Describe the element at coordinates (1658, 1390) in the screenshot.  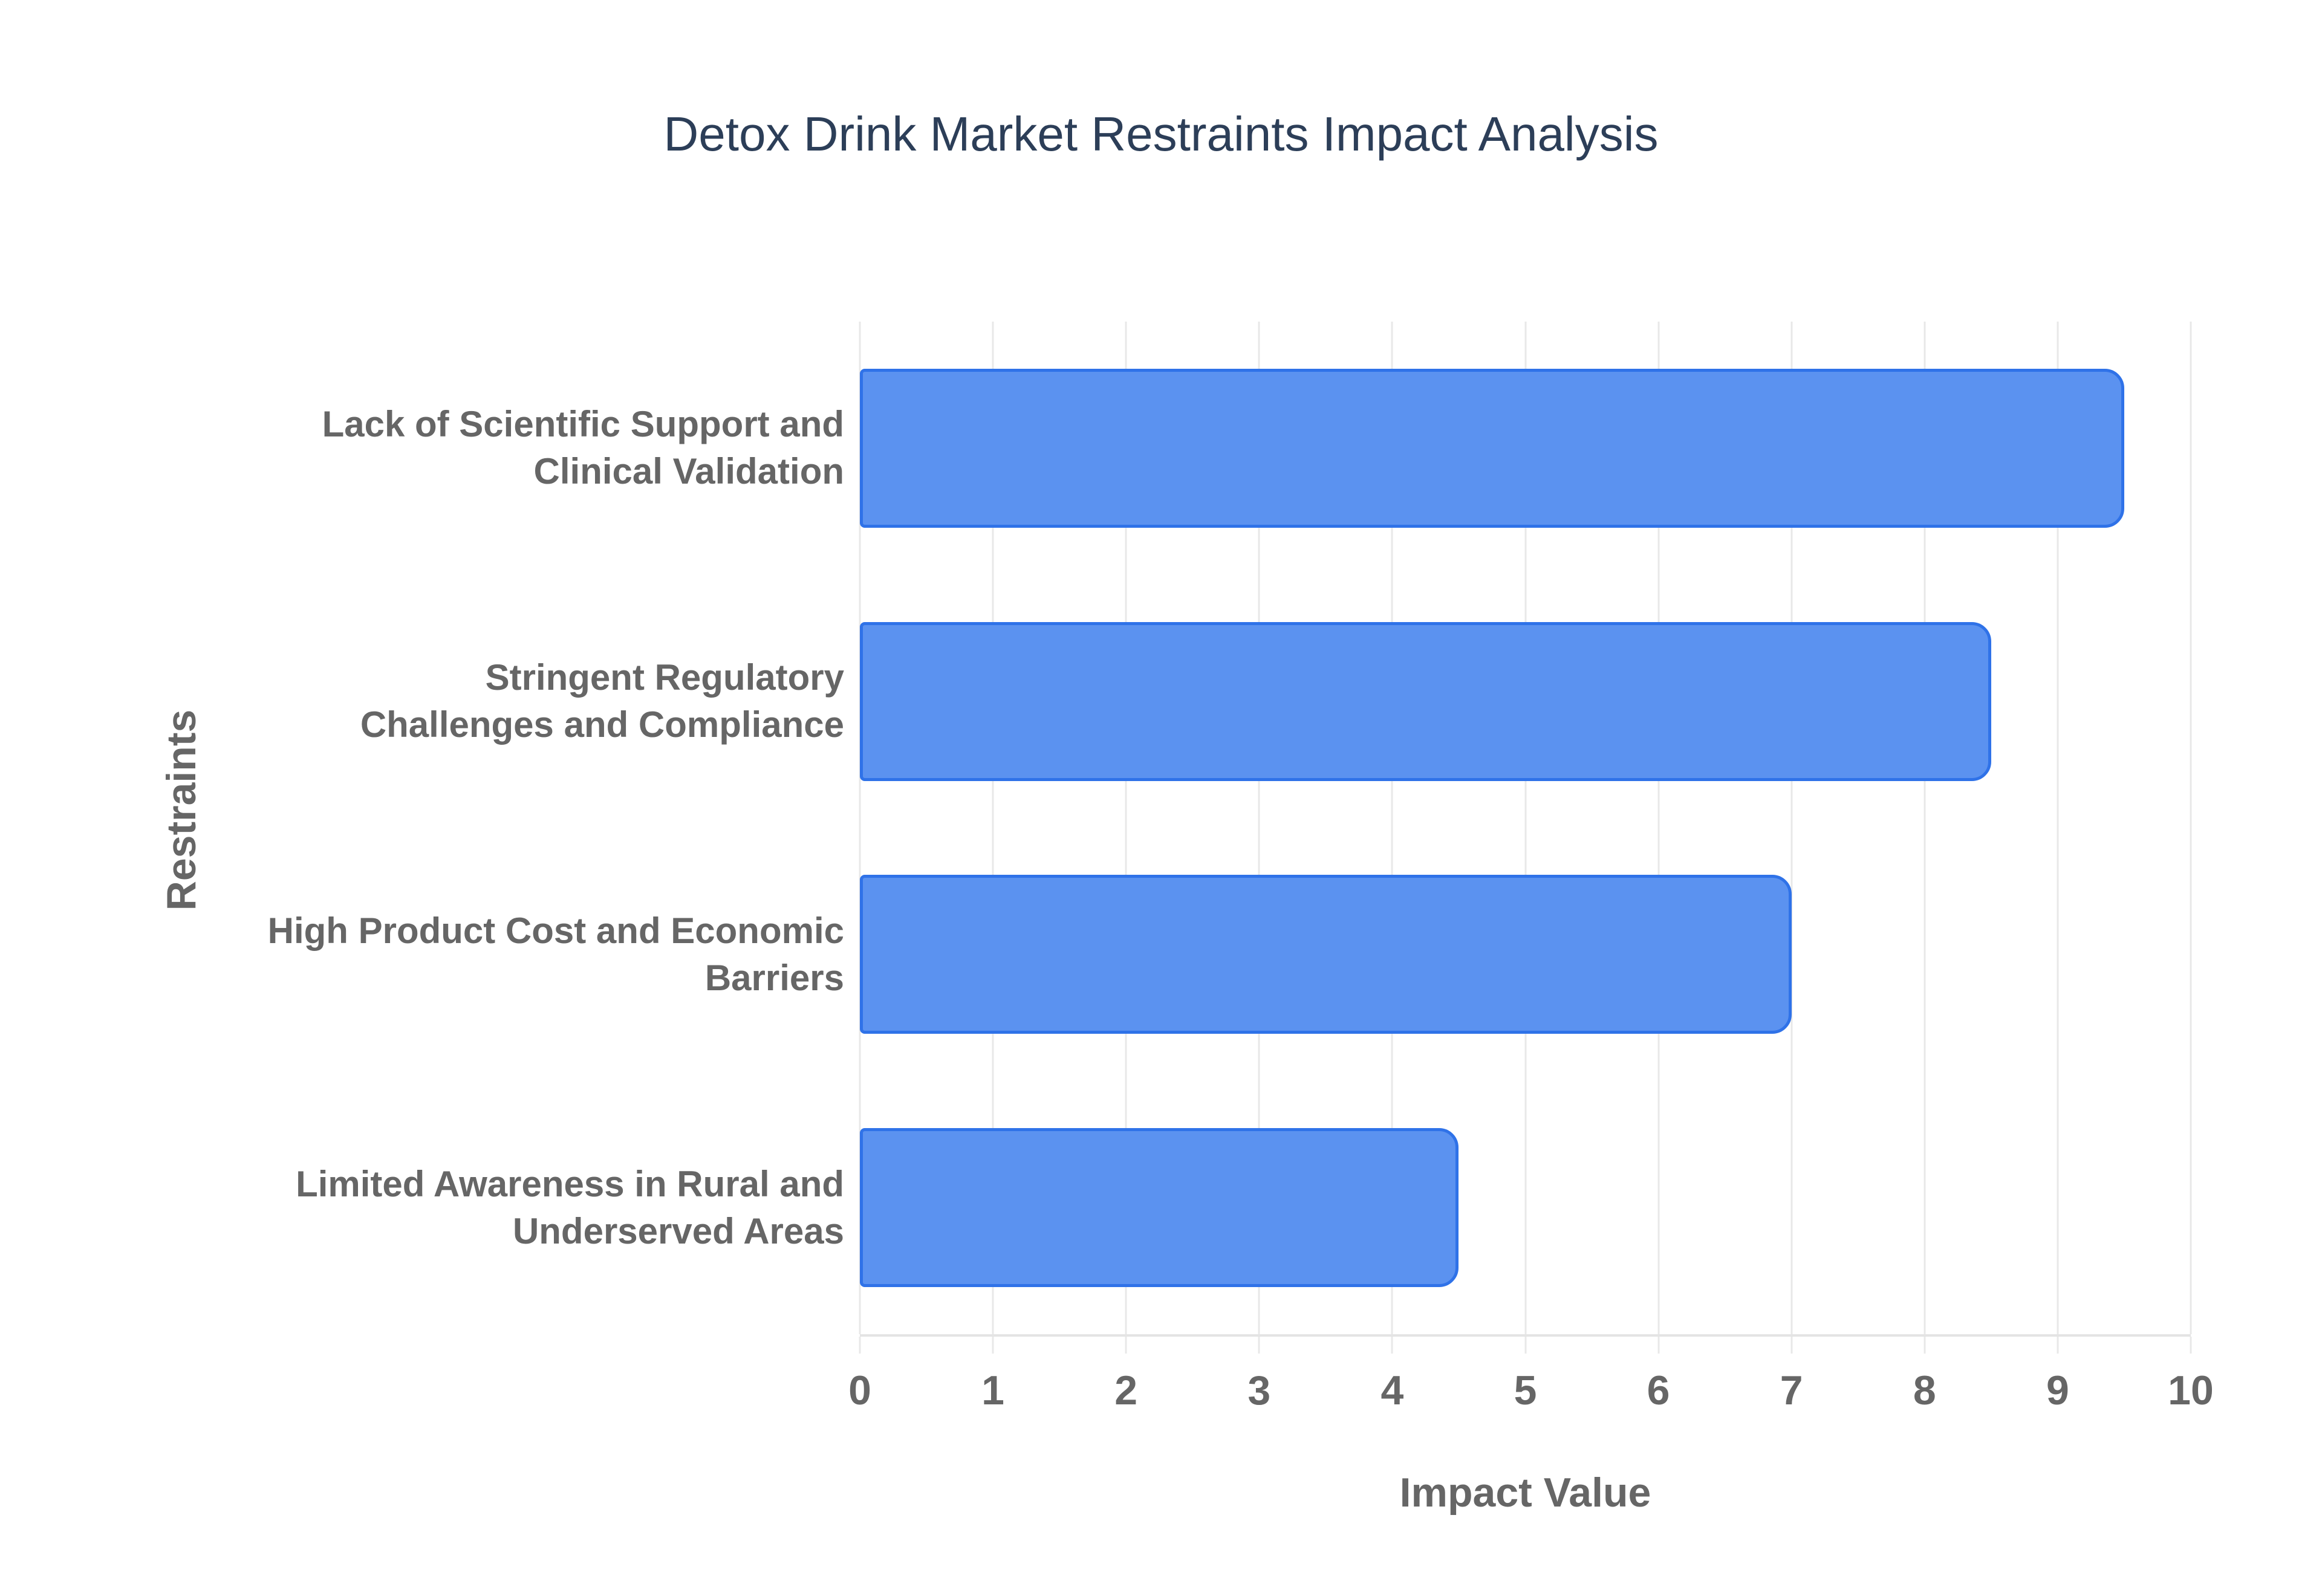
I see `x-tick-label: 6` at that location.